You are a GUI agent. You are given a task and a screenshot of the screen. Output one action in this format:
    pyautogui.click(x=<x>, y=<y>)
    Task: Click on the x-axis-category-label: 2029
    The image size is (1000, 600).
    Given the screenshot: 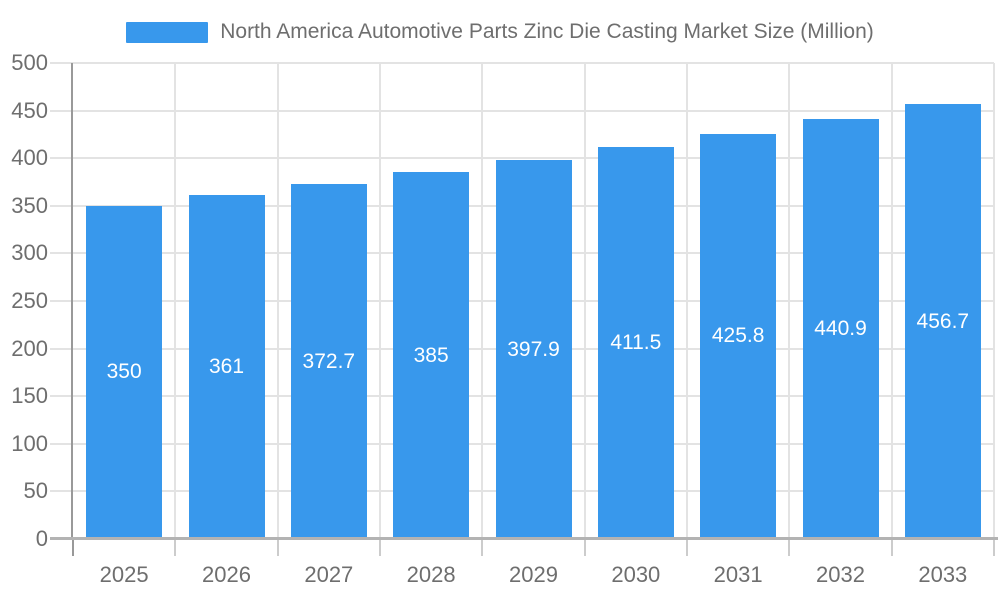 What is the action you would take?
    pyautogui.click(x=533, y=574)
    